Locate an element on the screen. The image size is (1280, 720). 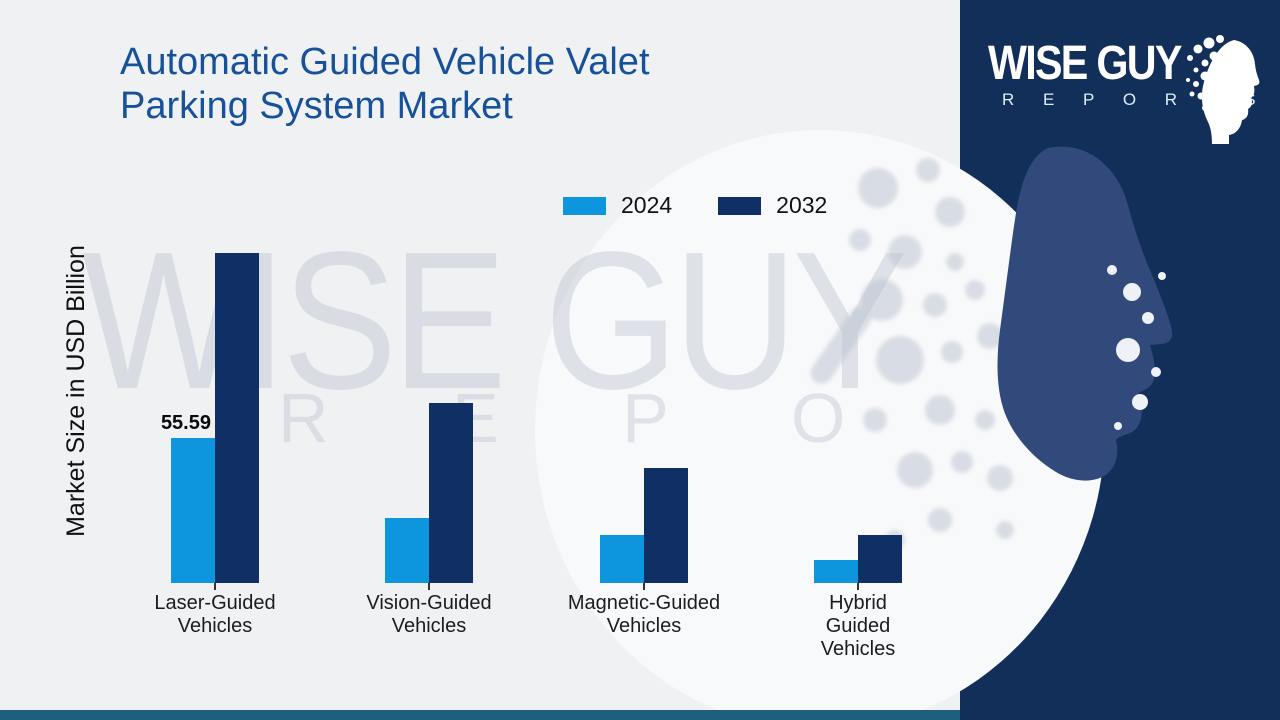
bar-value-label-2024-laser-guided-vehicles: 55.59 is located at coordinates (185, 423).